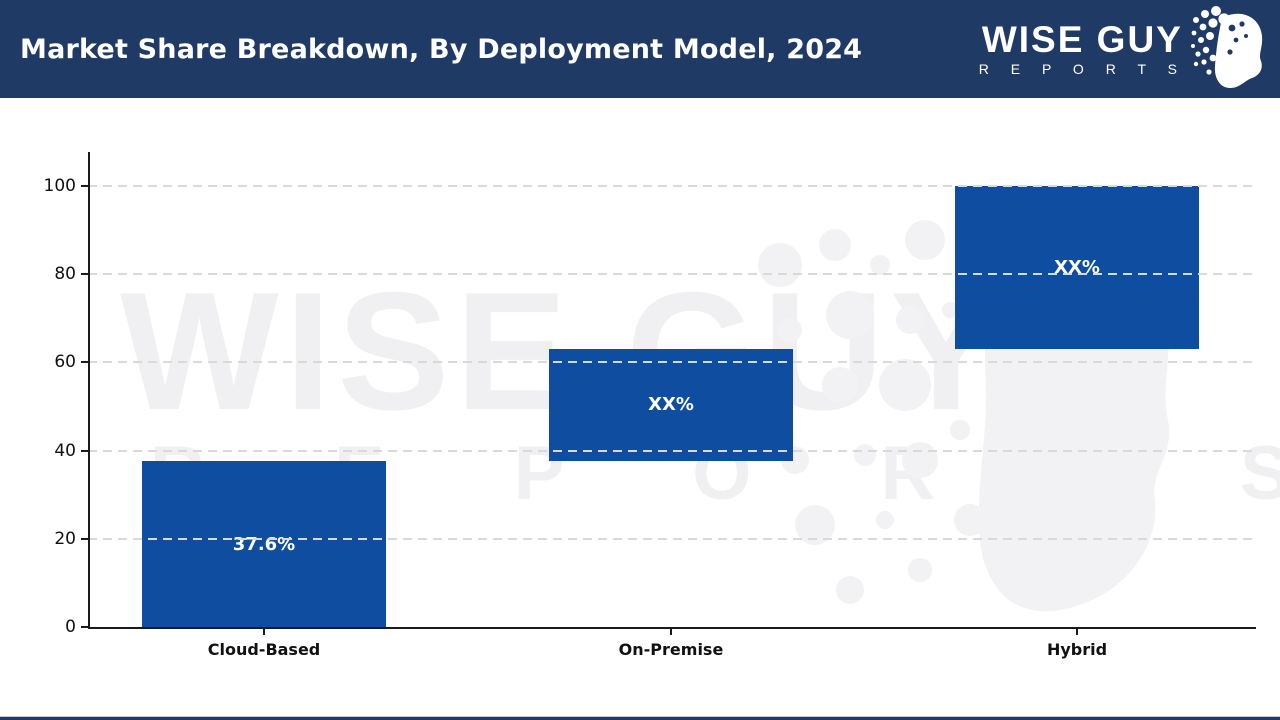  I want to click on brand-logo-subtext: R E P O R T S, so click(1082, 68).